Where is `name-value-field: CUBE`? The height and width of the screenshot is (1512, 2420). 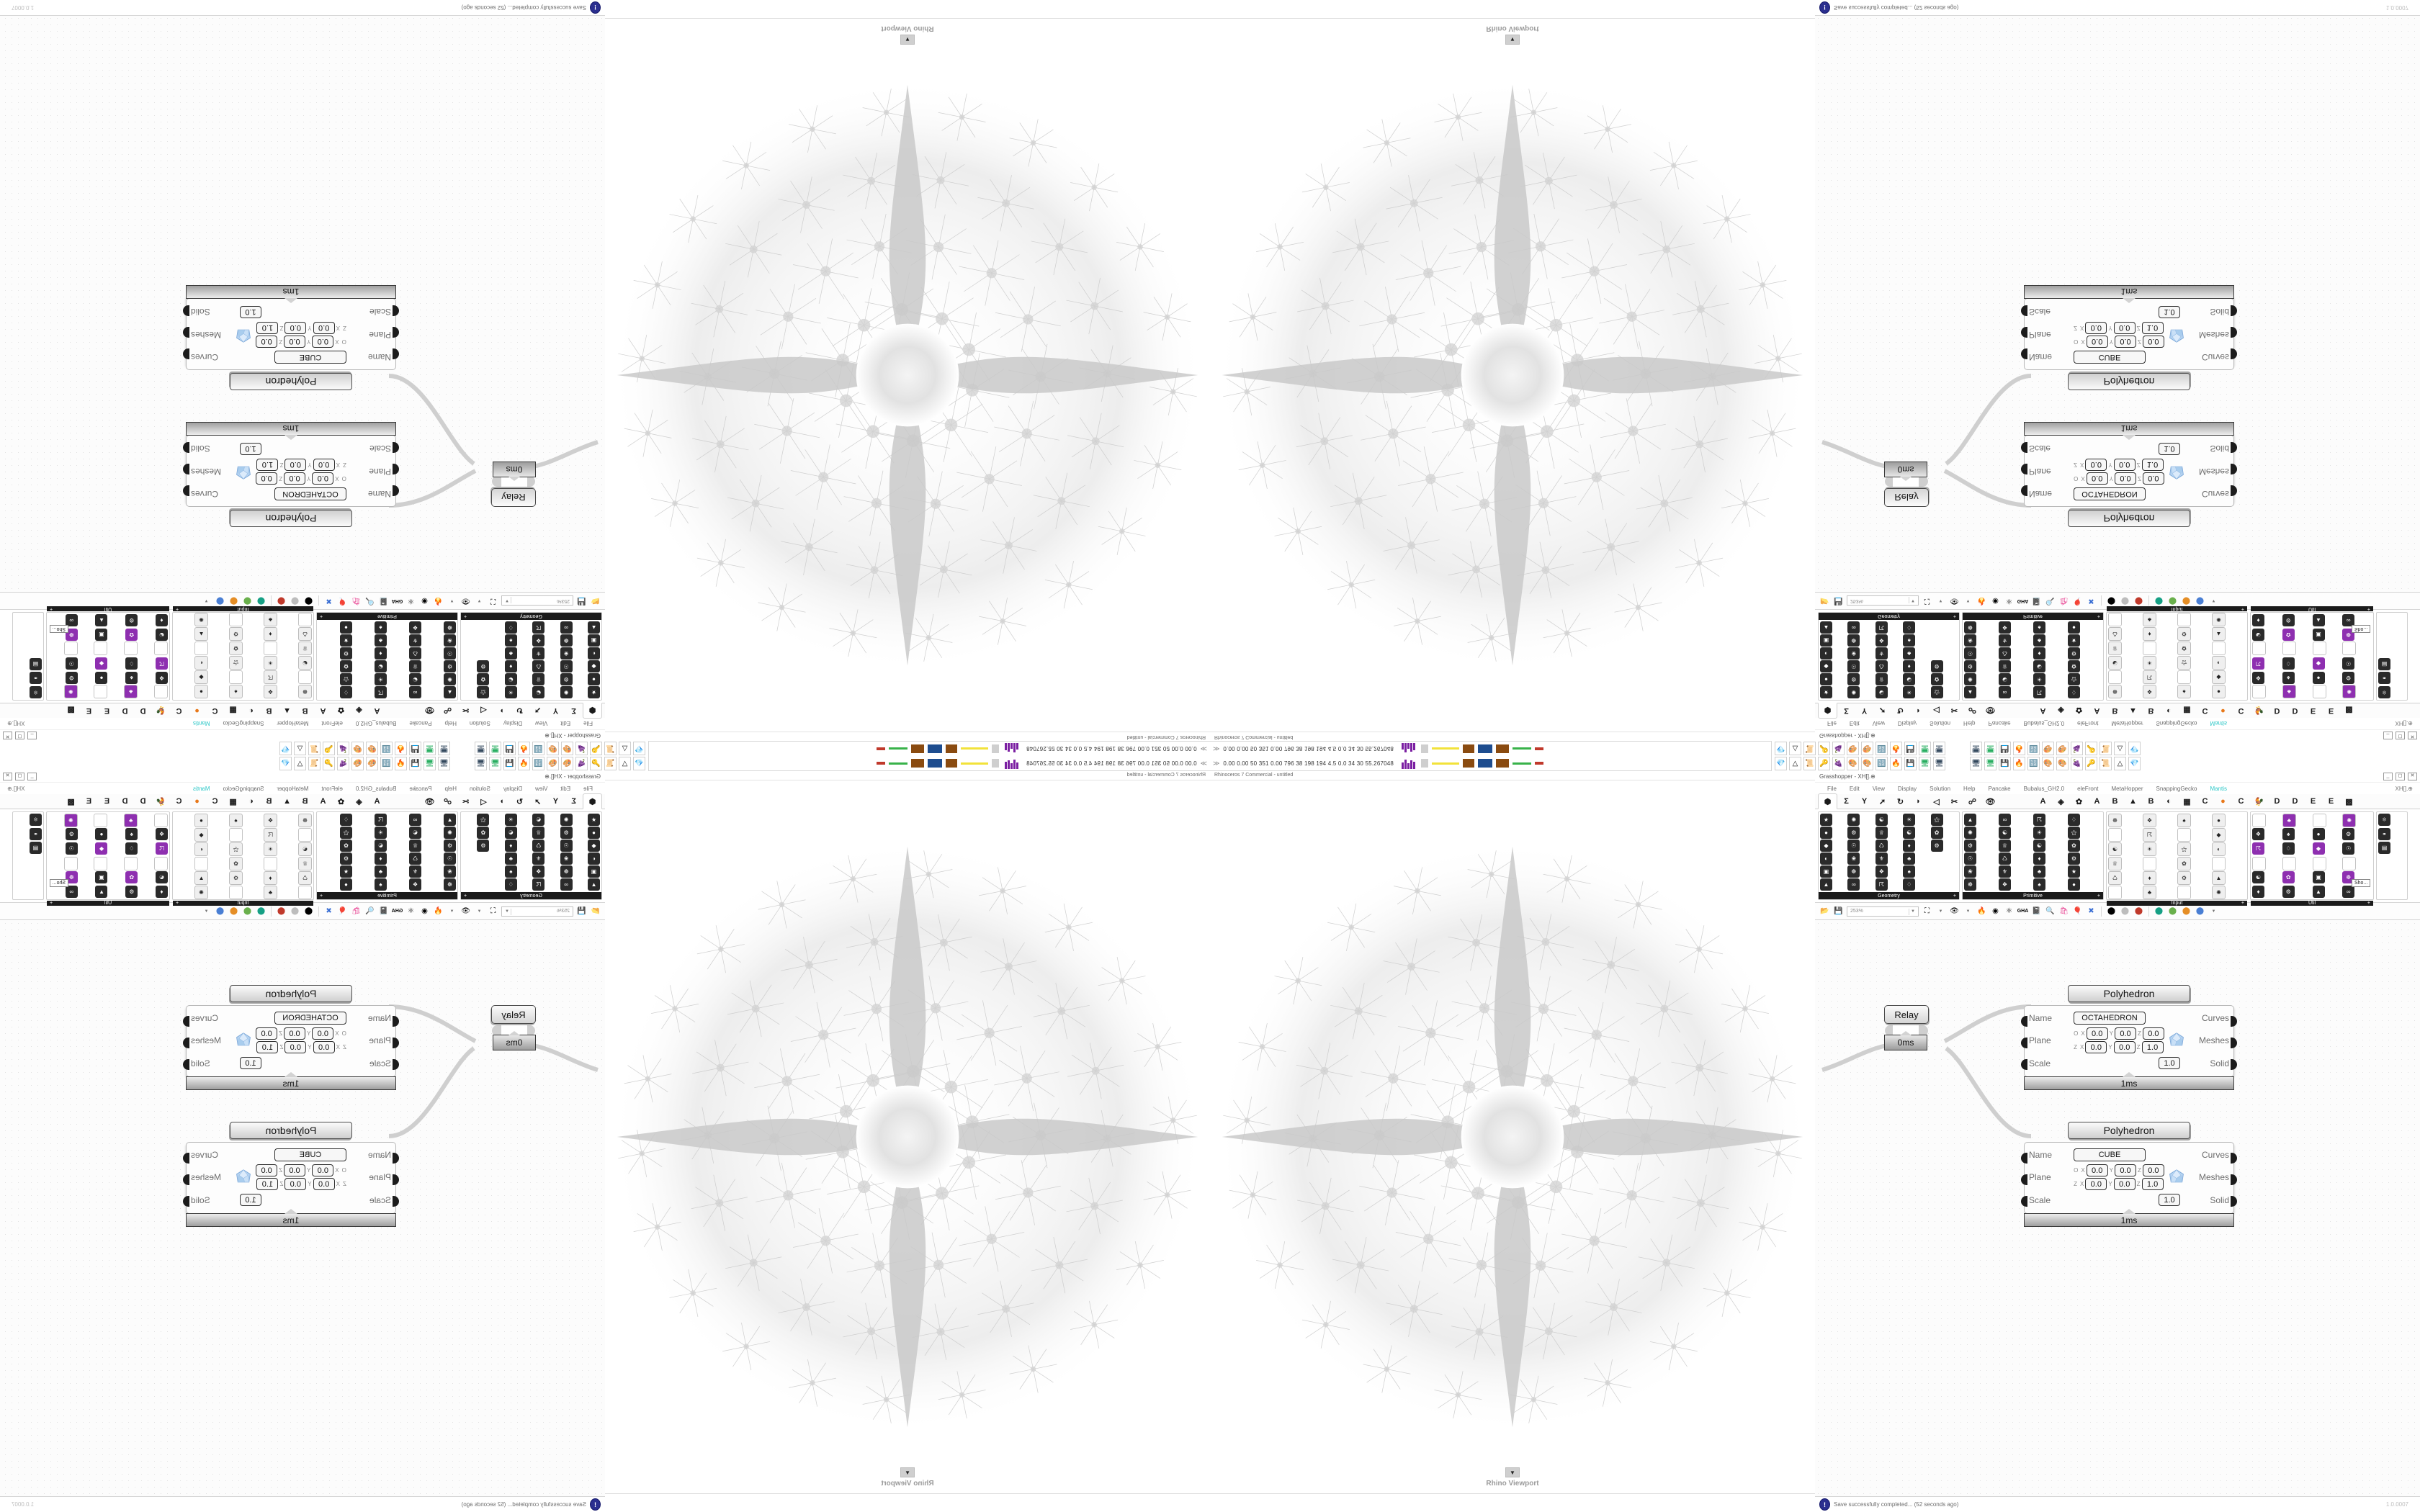 name-value-field: CUBE is located at coordinates (310, 357).